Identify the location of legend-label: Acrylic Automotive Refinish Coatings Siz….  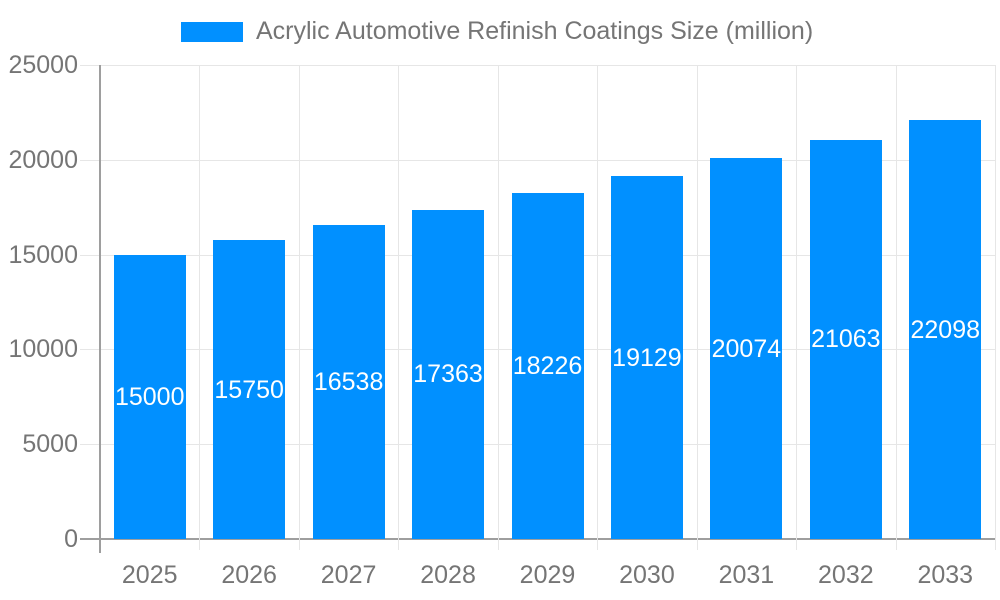
(535, 31).